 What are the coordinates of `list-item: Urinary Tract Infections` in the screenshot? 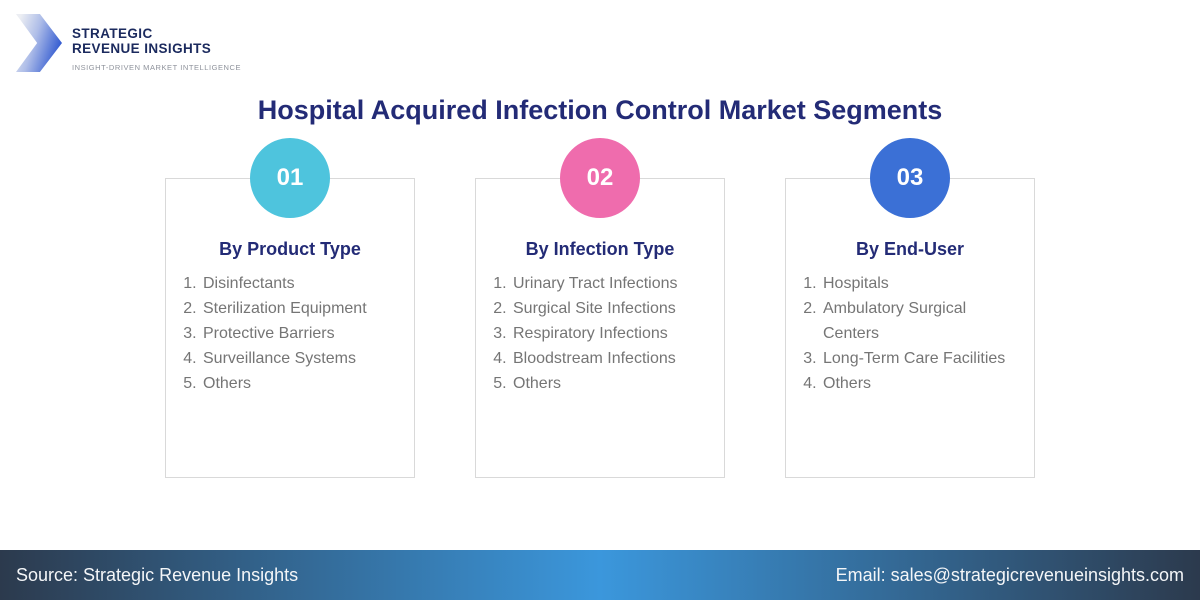 It's located at (607, 283).